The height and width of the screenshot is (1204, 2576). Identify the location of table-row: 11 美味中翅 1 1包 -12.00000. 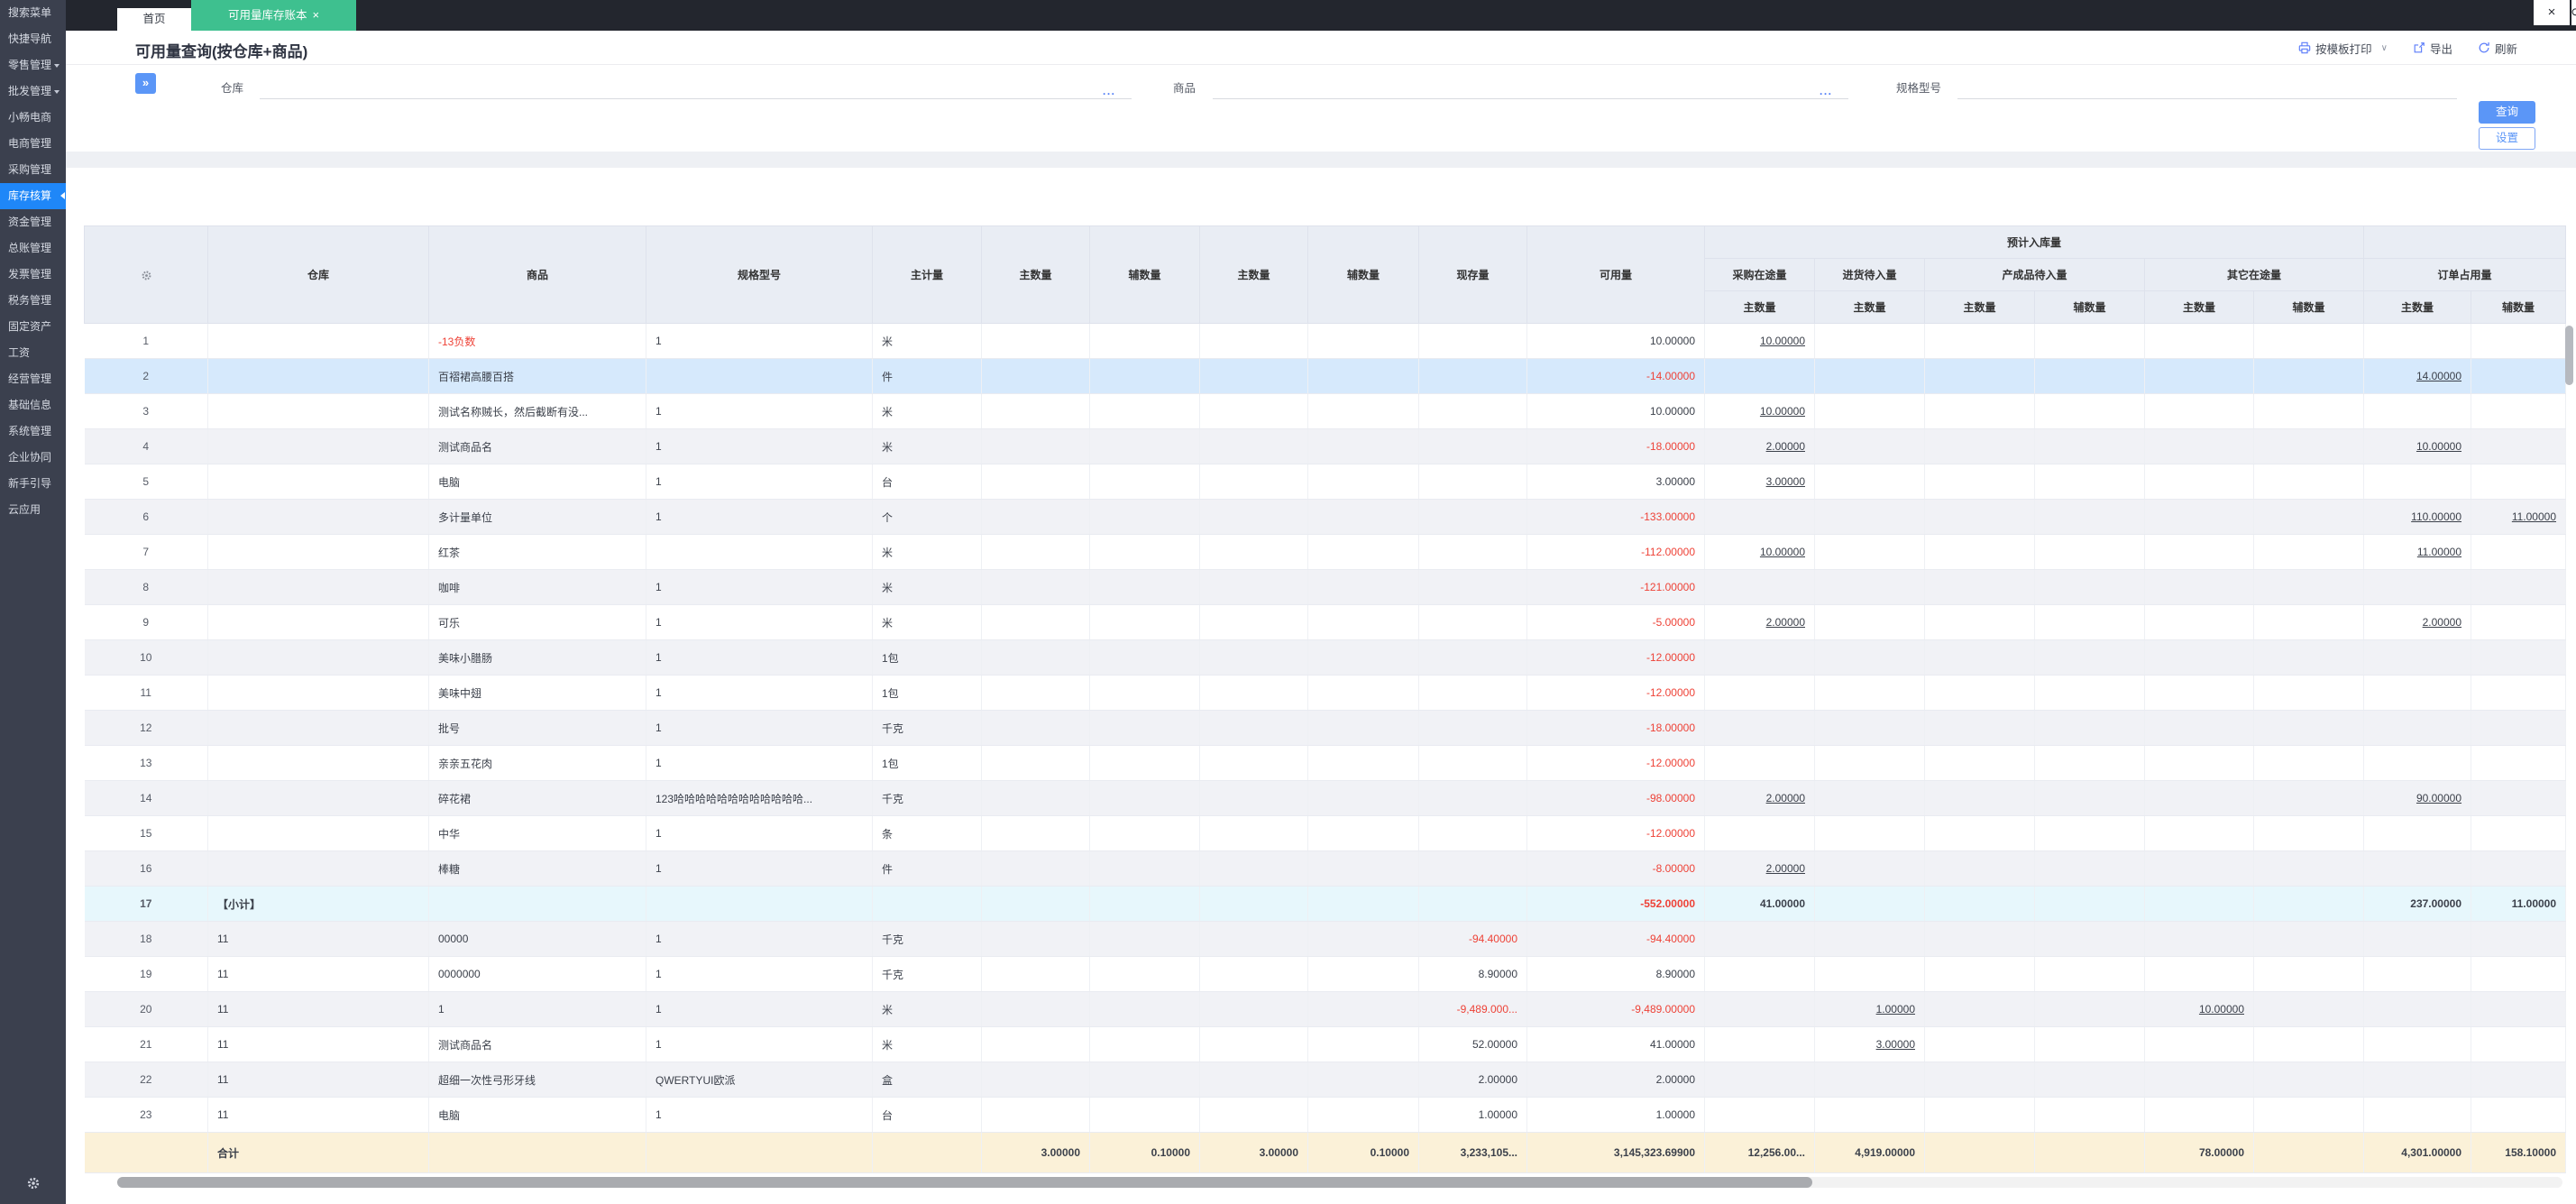
(1325, 693).